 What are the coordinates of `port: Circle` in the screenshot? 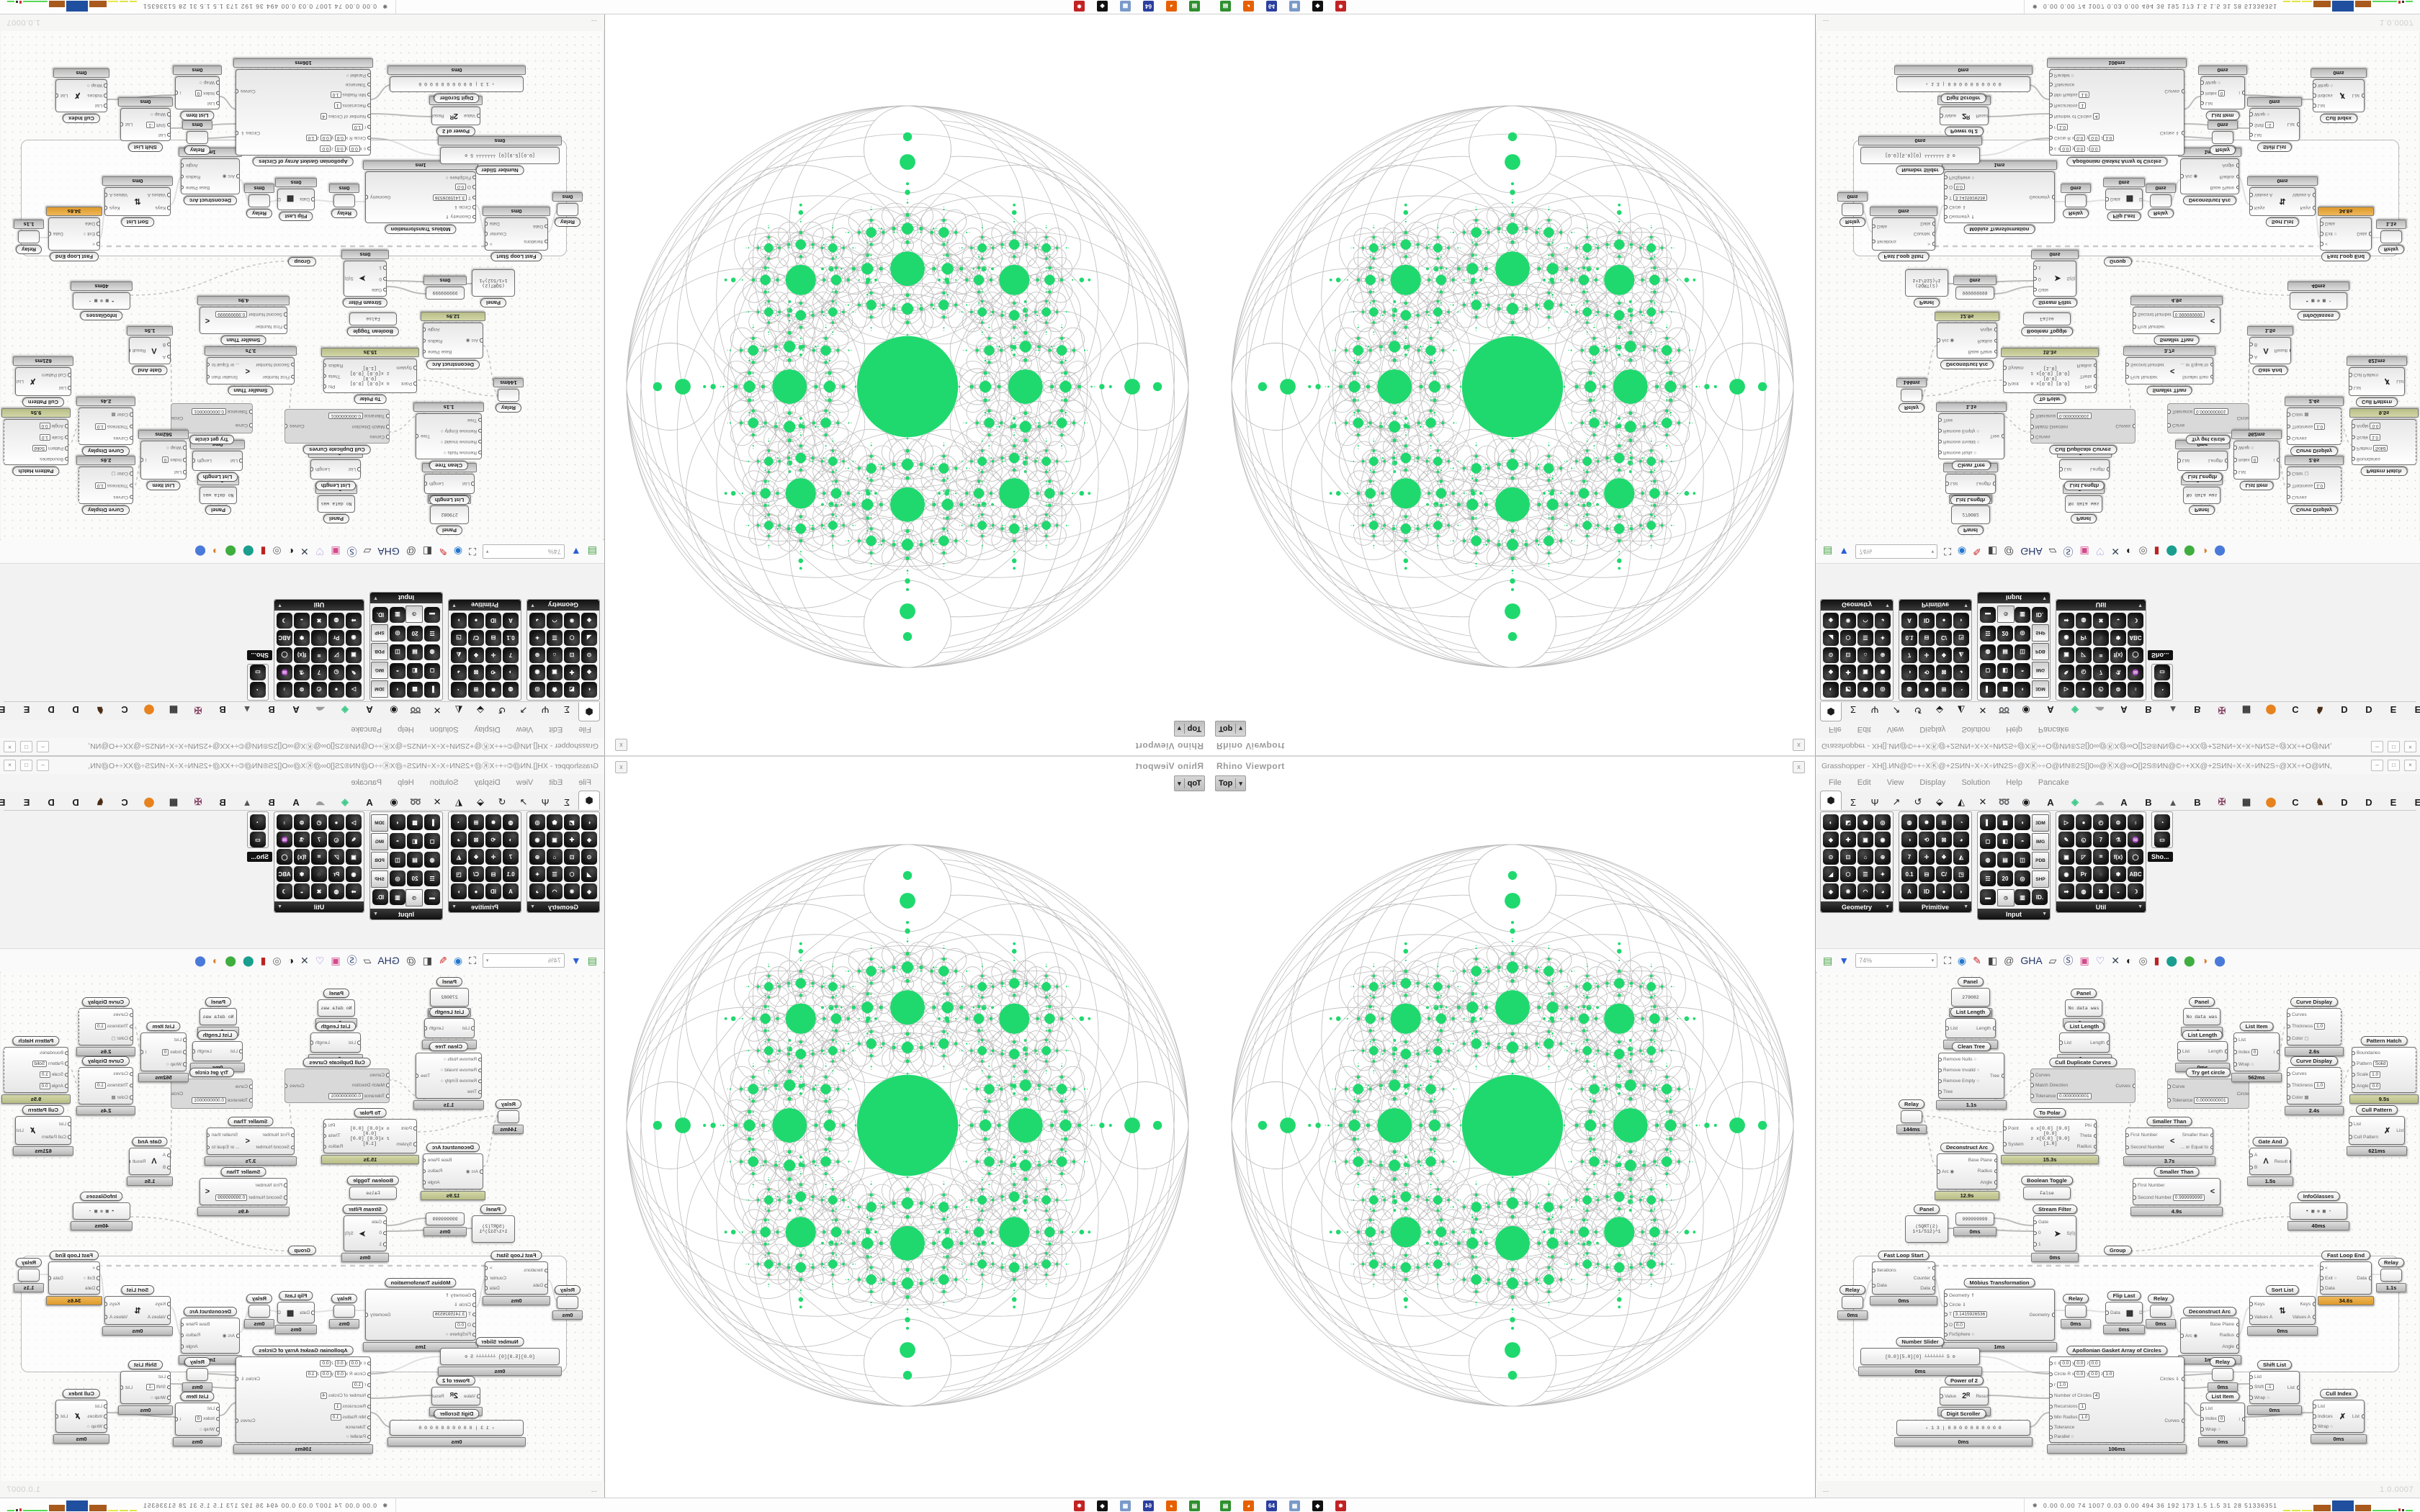 It's located at (2241, 1094).